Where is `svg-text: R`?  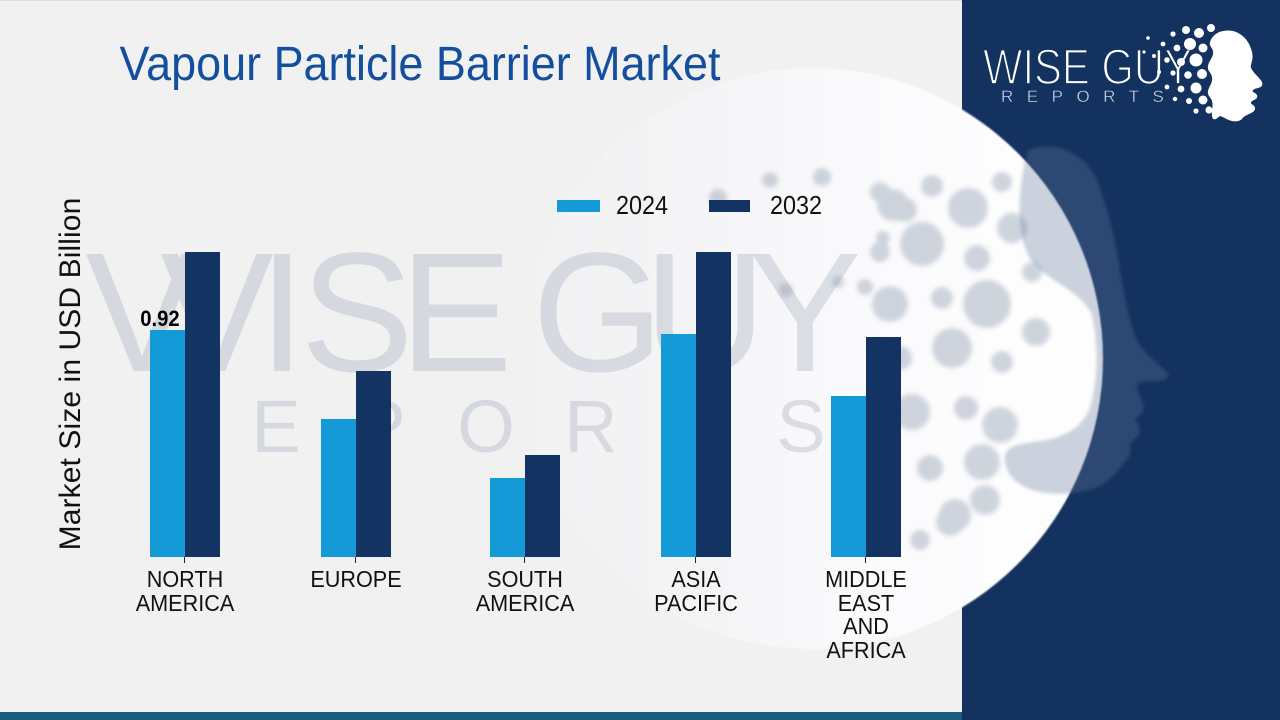
svg-text: R is located at coordinates (590, 426).